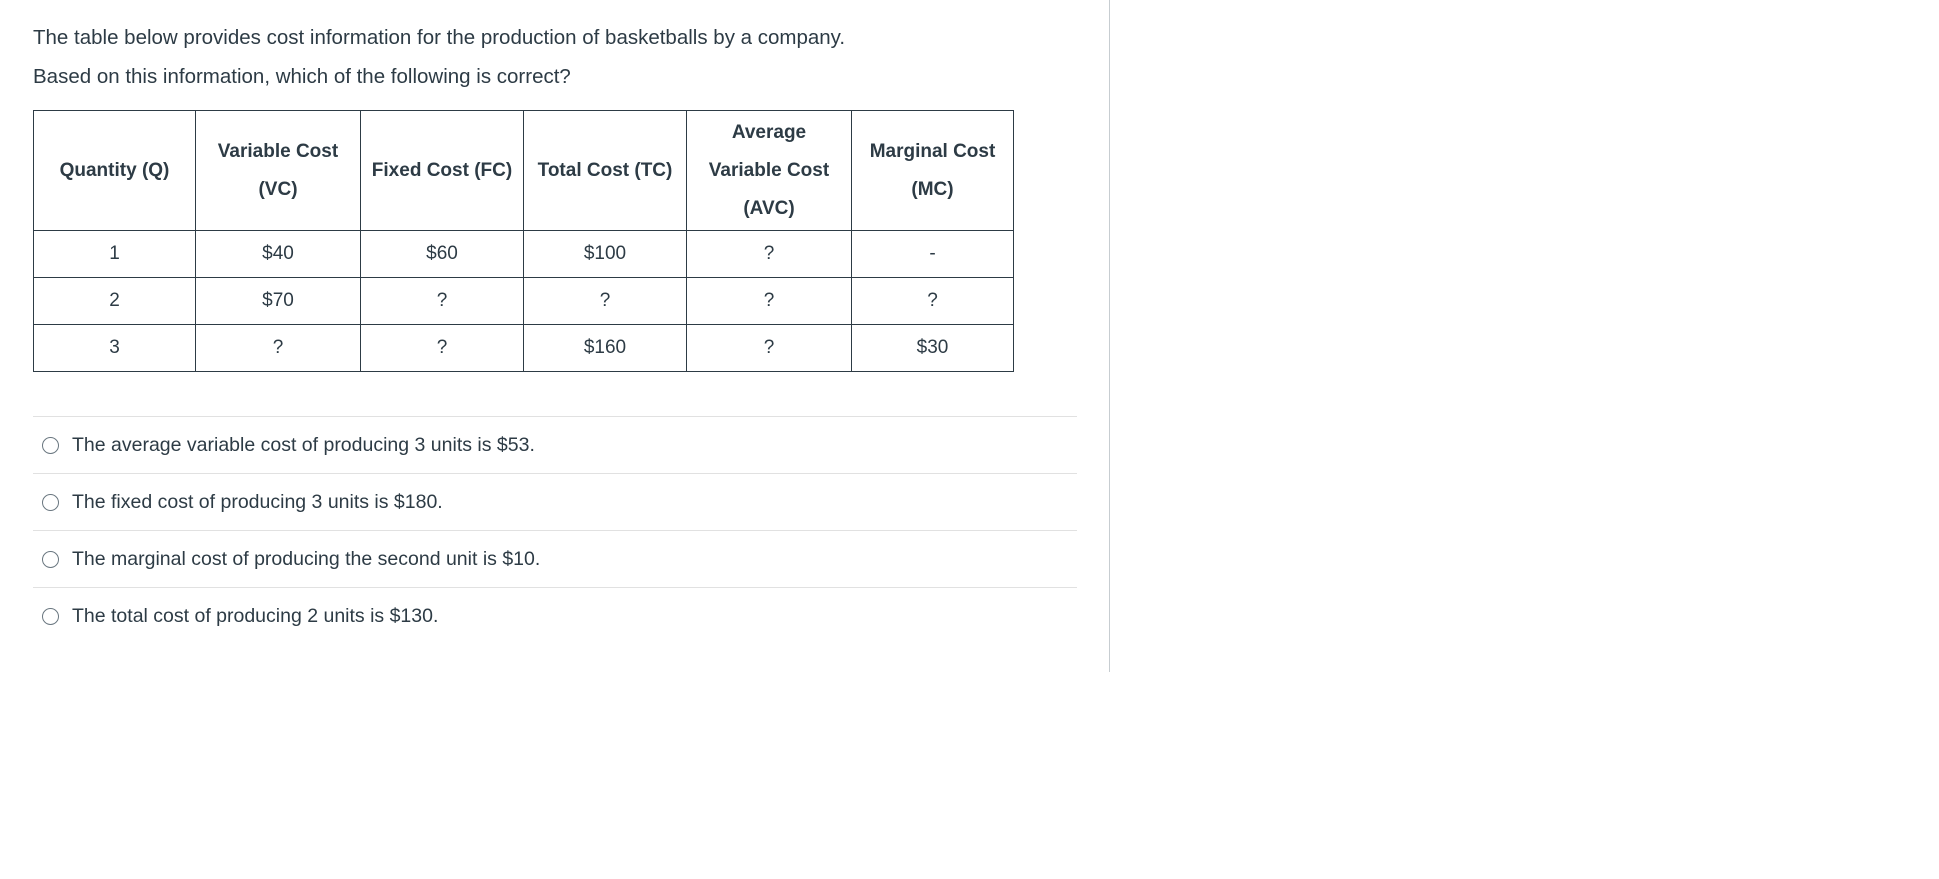  What do you see at coordinates (932, 170) in the screenshot?
I see `col-header-marginal-cost: Marginal Cost (MC)` at bounding box center [932, 170].